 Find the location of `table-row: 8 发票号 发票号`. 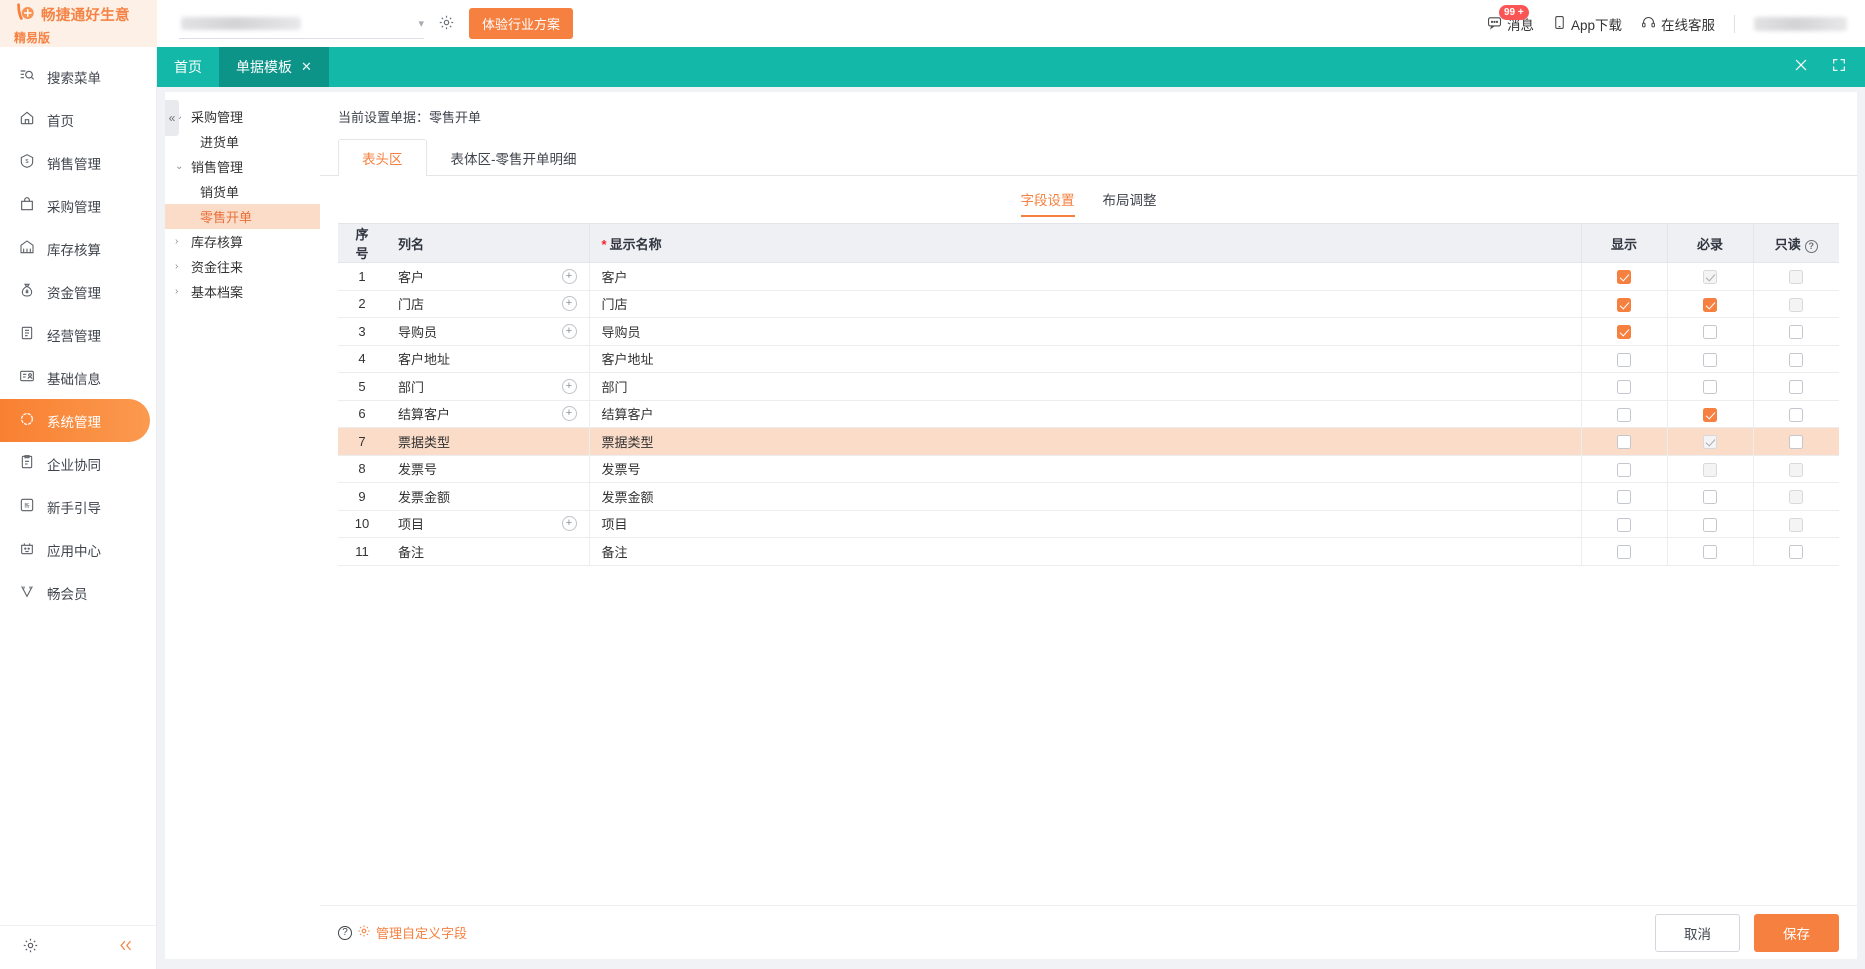

table-row: 8 发票号 发票号 is located at coordinates (1088, 469).